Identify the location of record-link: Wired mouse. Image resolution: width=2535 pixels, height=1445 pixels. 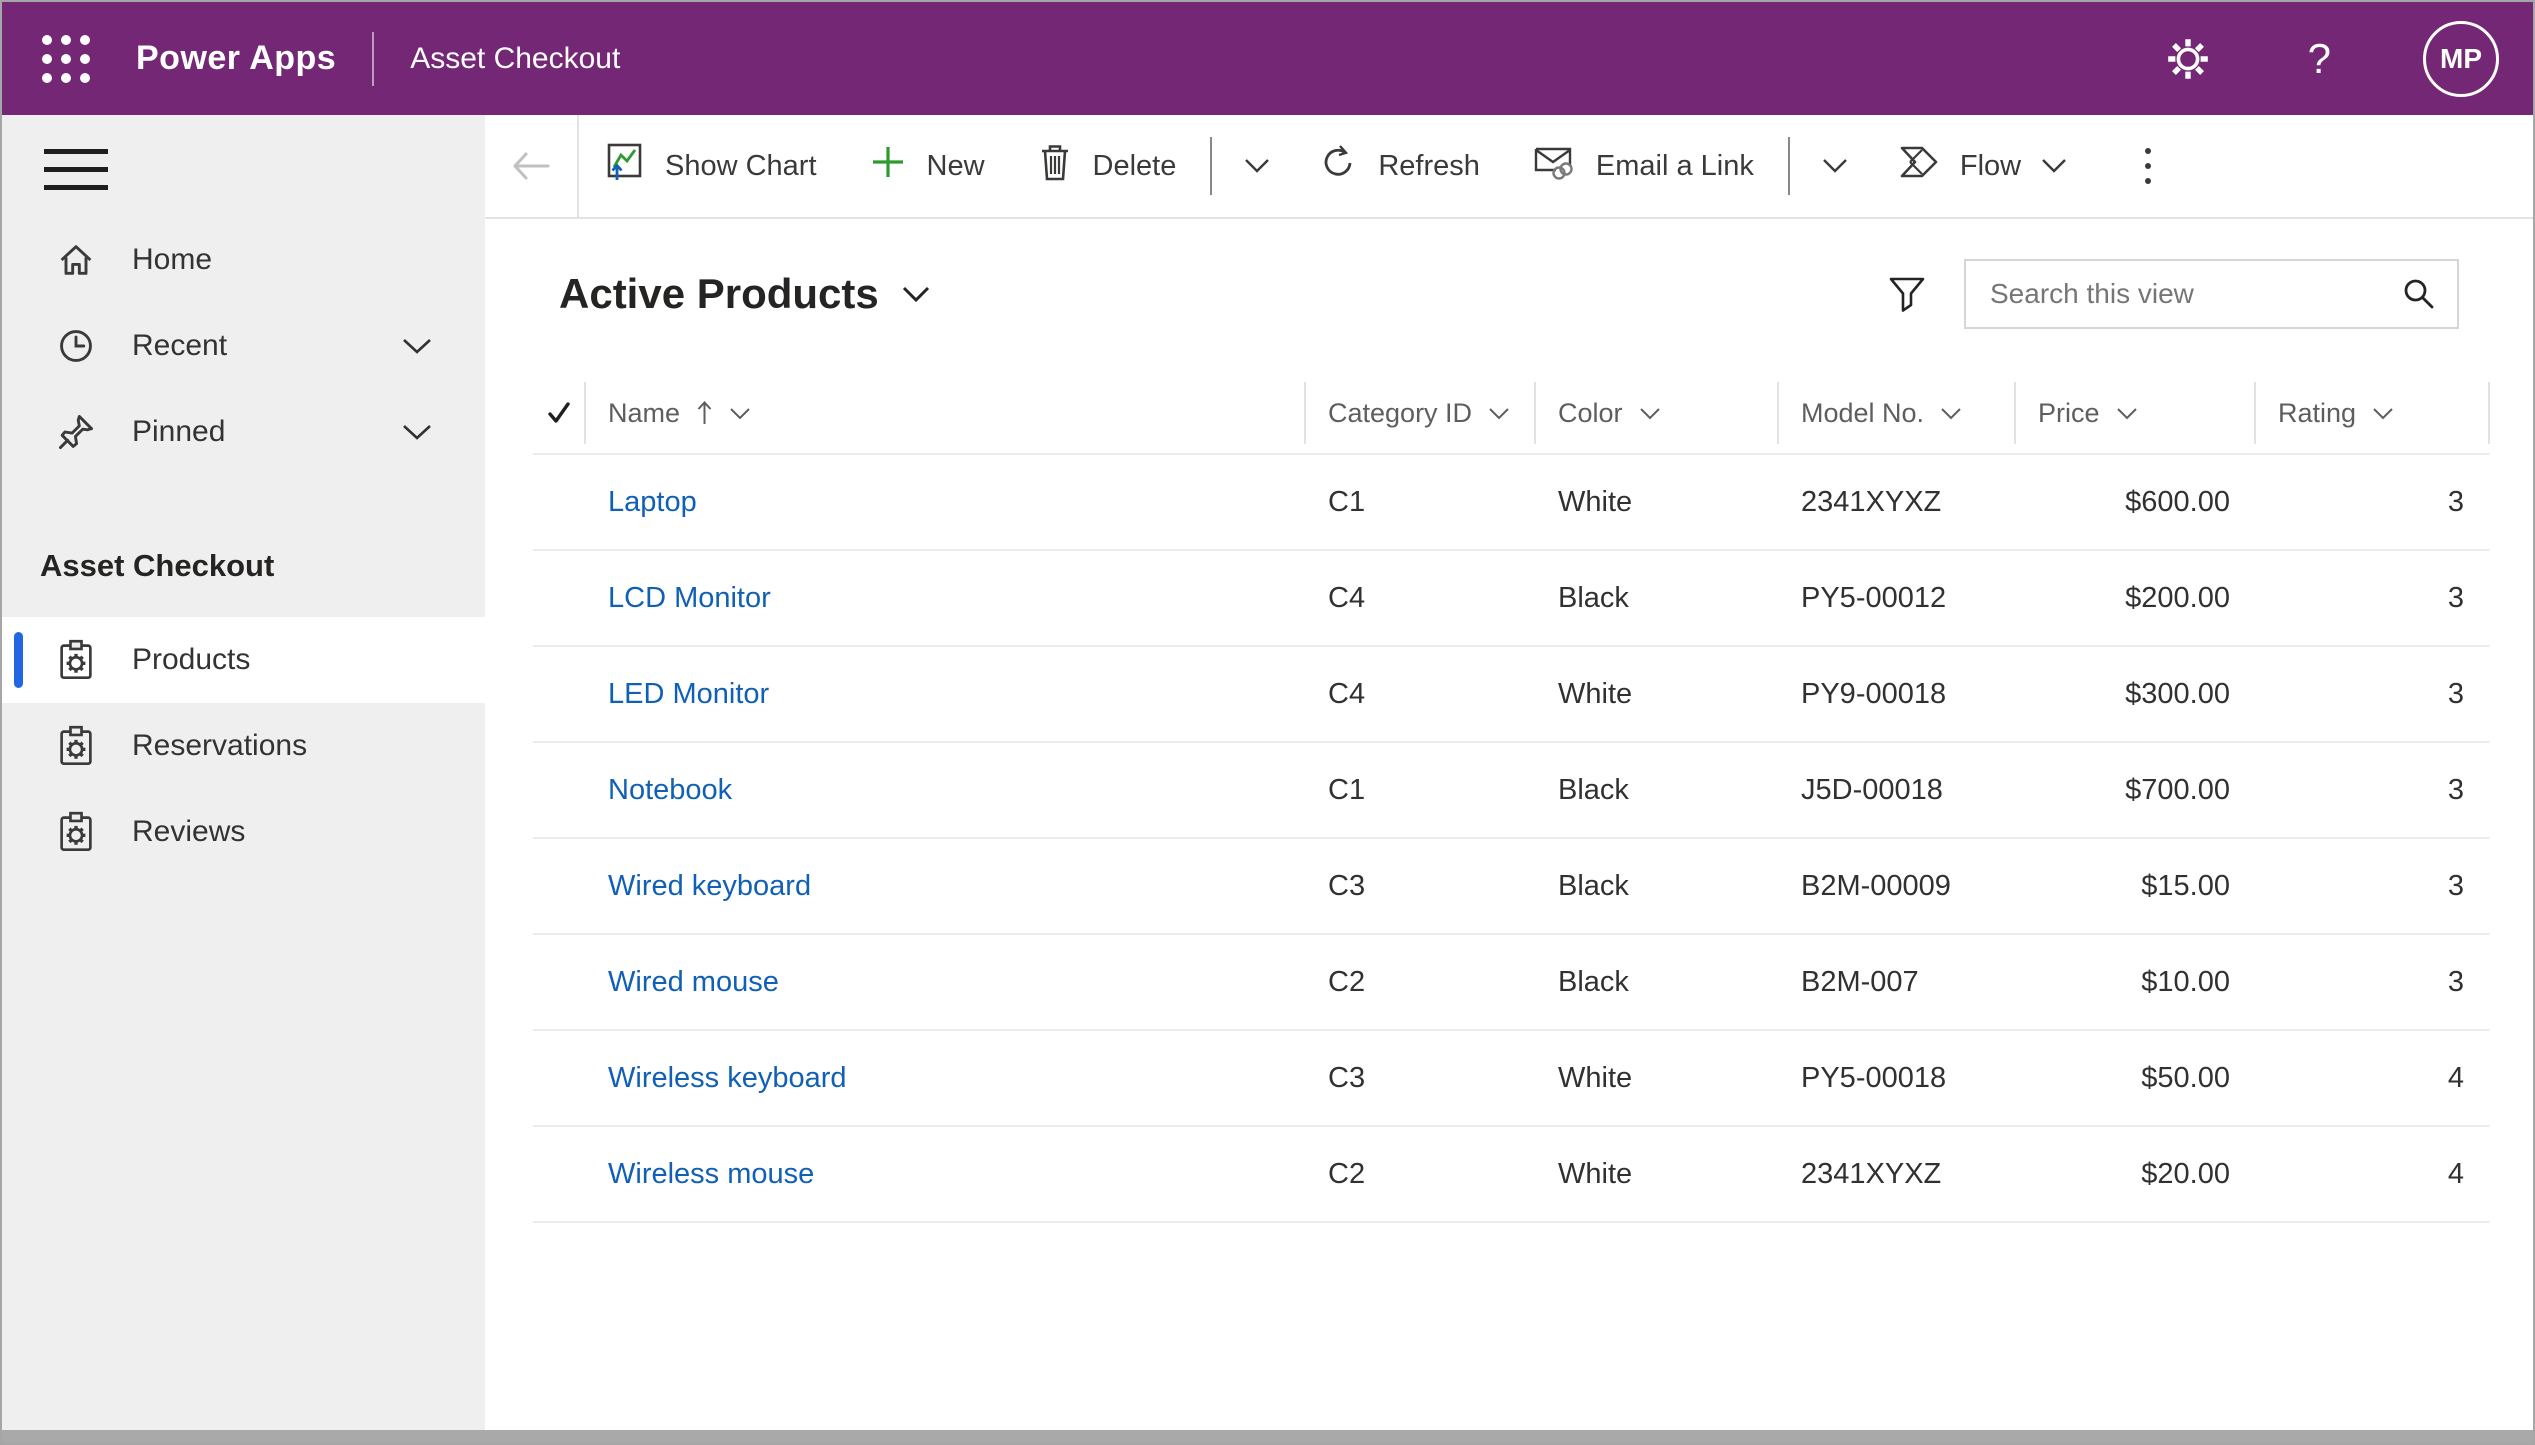
(693, 981).